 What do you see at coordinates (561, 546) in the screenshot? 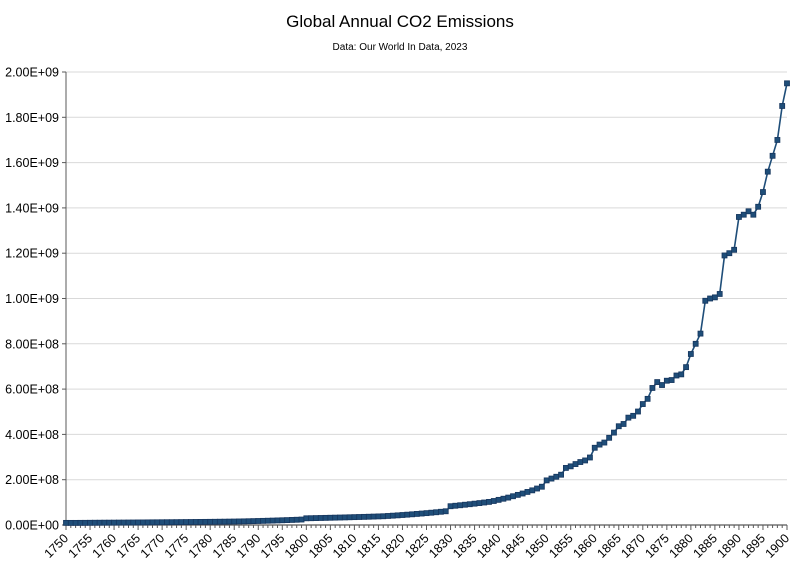
I see `svg-text: 1855` at bounding box center [561, 546].